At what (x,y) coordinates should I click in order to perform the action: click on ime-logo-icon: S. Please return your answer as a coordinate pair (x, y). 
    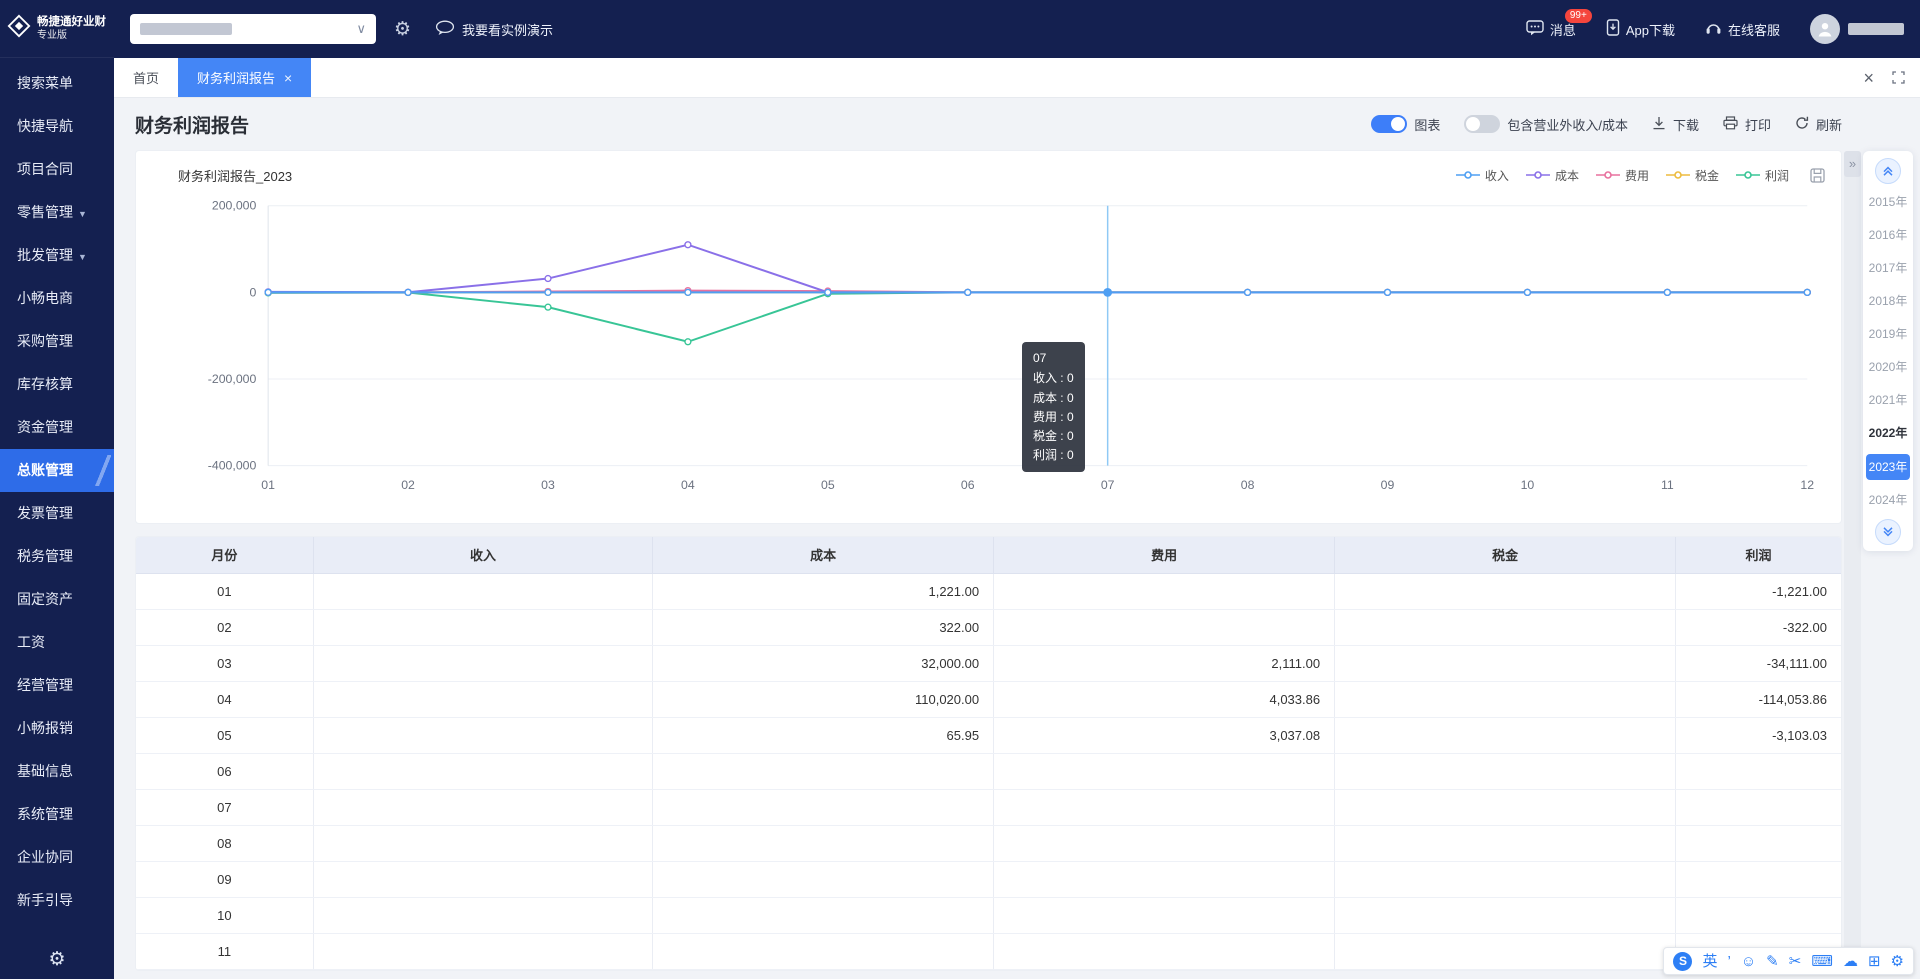
    Looking at the image, I should click on (1683, 961).